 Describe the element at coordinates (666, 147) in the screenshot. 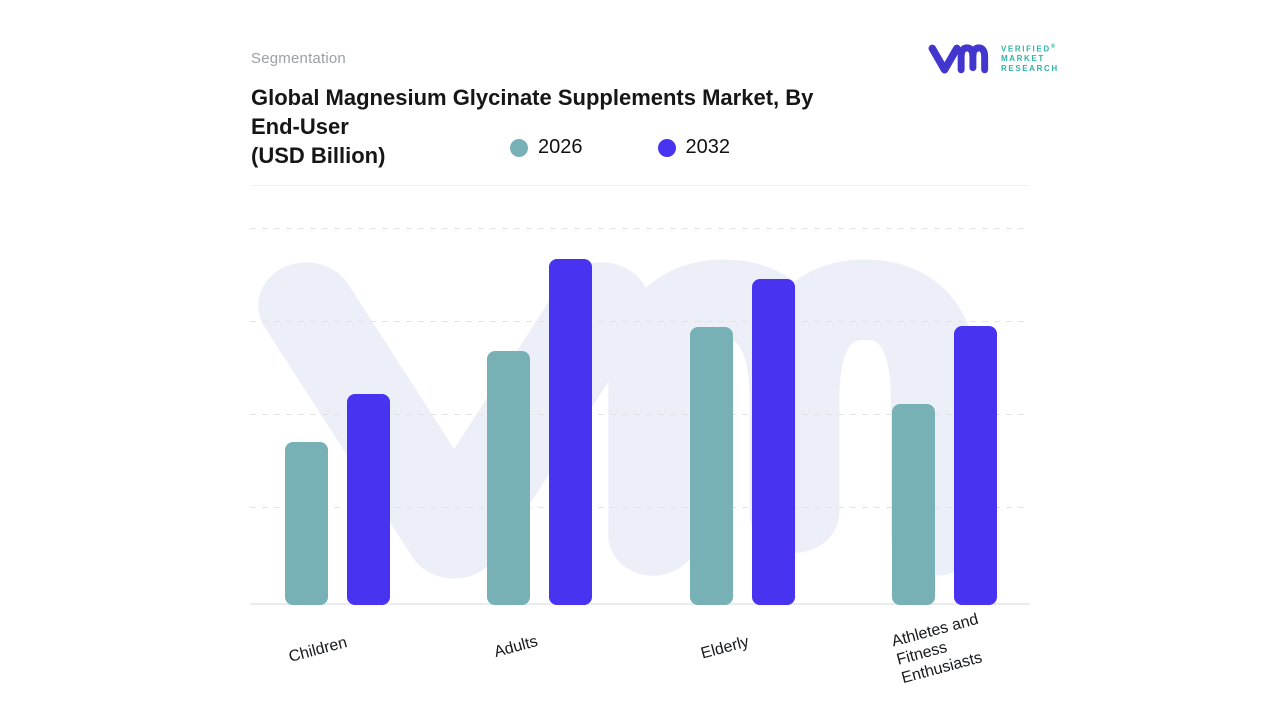

I see `legend-dot-2032-icon` at that location.